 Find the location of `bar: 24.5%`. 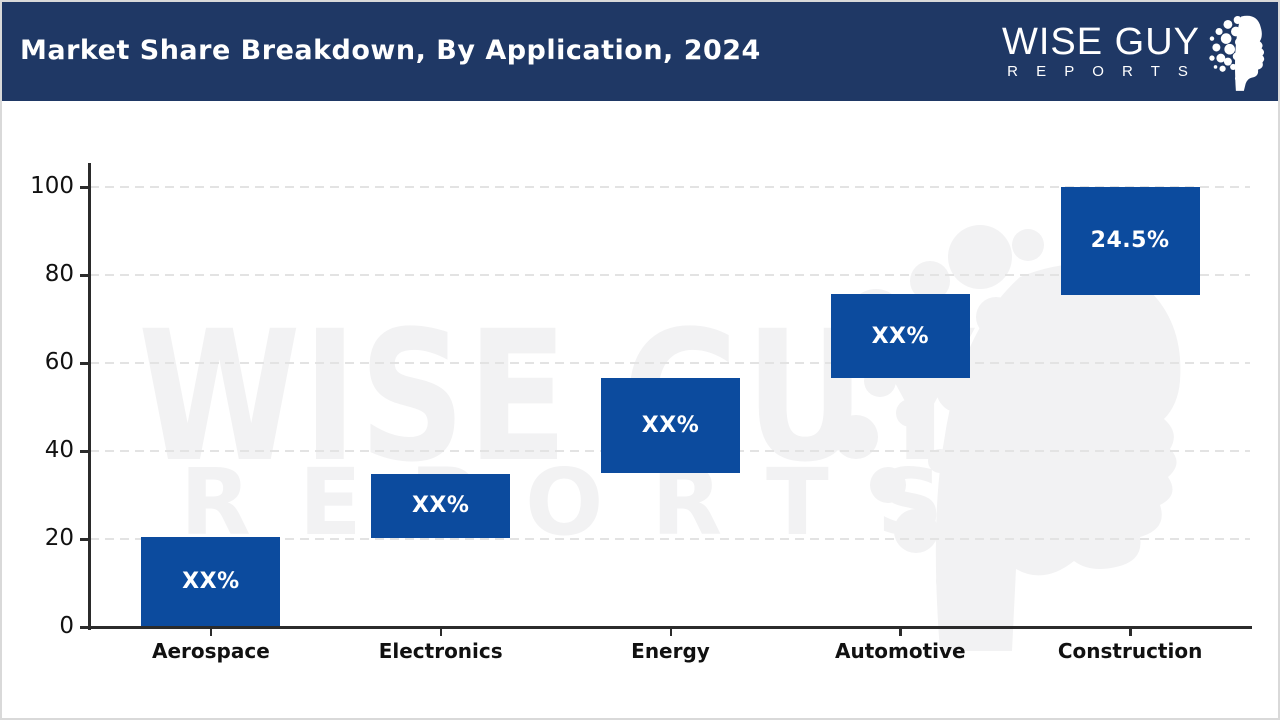

bar: 24.5% is located at coordinates (1130, 241).